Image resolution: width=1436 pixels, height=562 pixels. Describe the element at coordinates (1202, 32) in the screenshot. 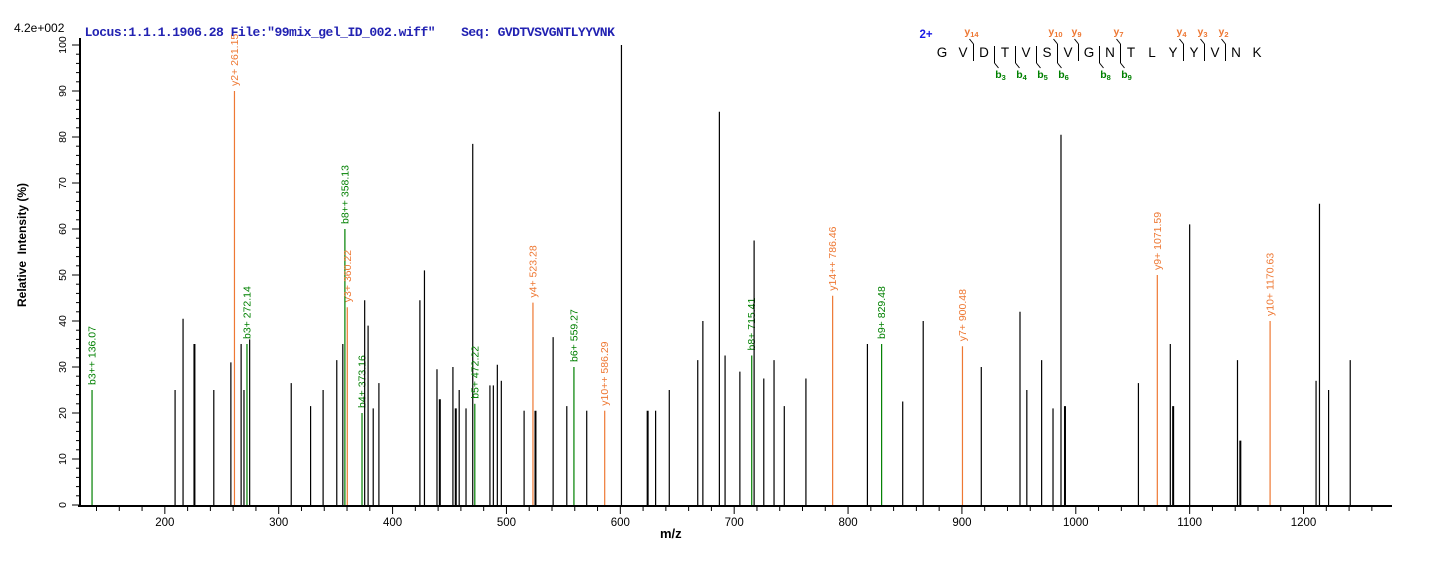

I see `y-ion-marker-label: y3` at that location.